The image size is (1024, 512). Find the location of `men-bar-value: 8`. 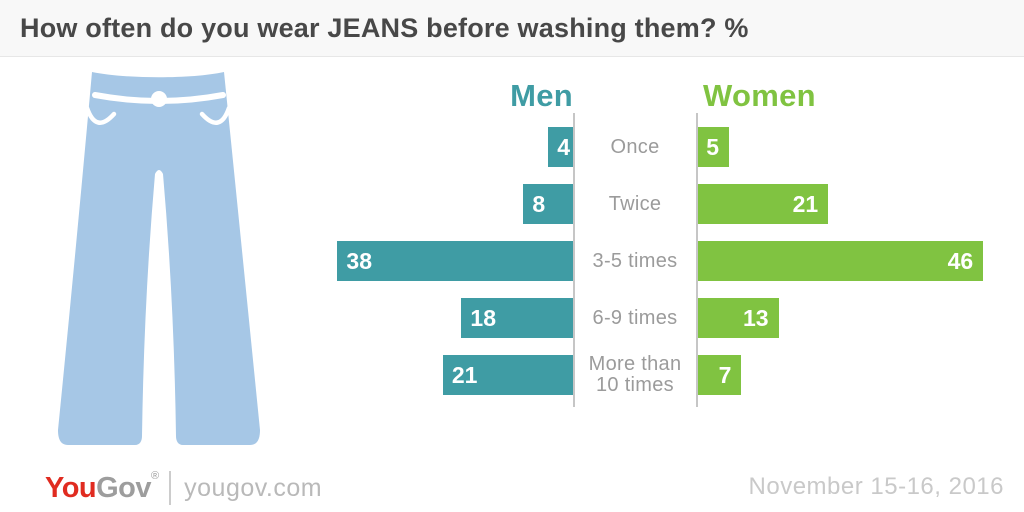

men-bar-value: 8 is located at coordinates (539, 203).